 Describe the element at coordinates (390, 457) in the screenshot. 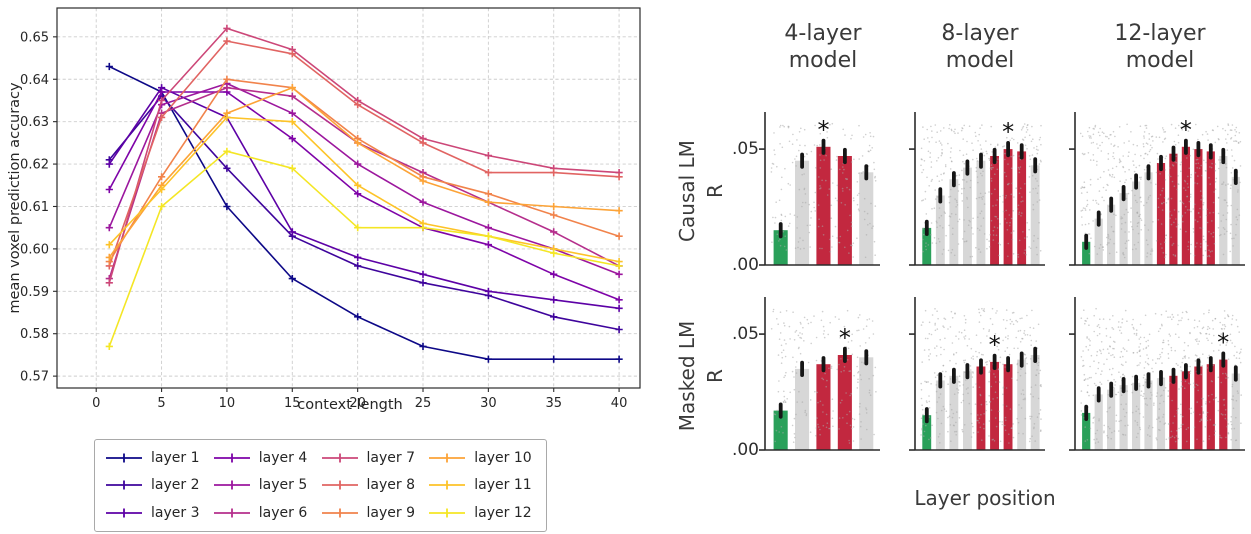

I see `legend-label: layer 7` at that location.